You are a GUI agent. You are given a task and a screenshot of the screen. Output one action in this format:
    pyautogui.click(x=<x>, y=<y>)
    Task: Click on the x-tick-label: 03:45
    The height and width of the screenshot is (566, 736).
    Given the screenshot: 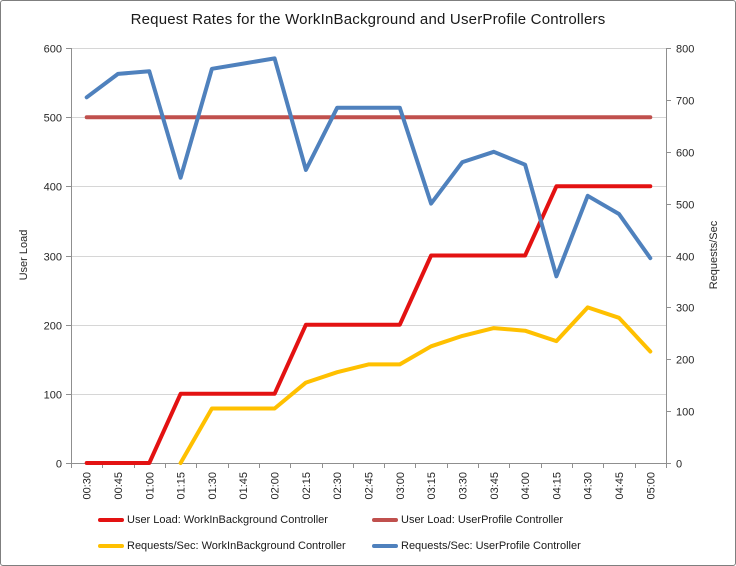 What is the action you would take?
    pyautogui.click(x=495, y=486)
    